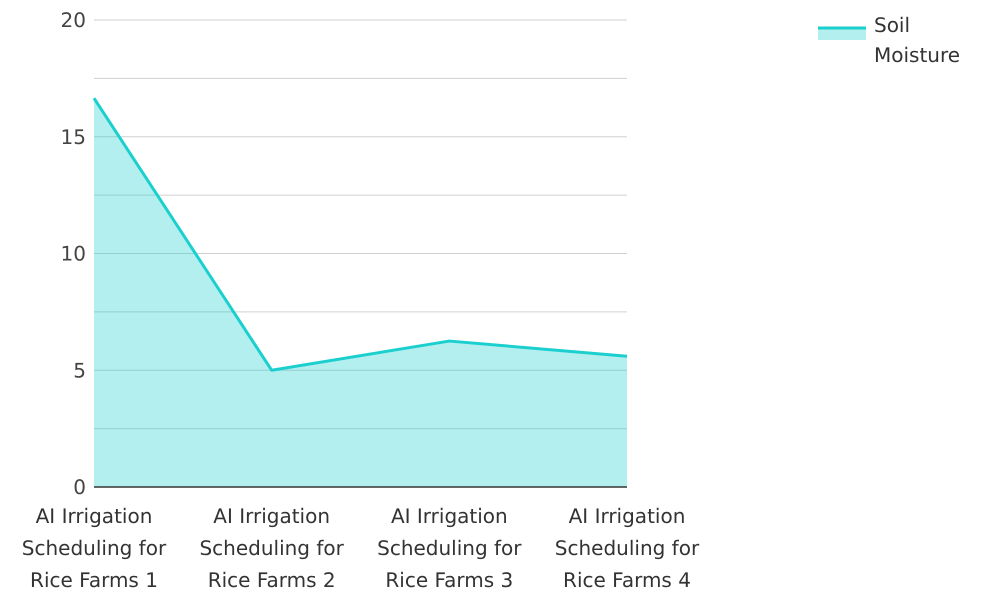 This screenshot has width=986, height=591. I want to click on y-tick-label: 20, so click(73, 20).